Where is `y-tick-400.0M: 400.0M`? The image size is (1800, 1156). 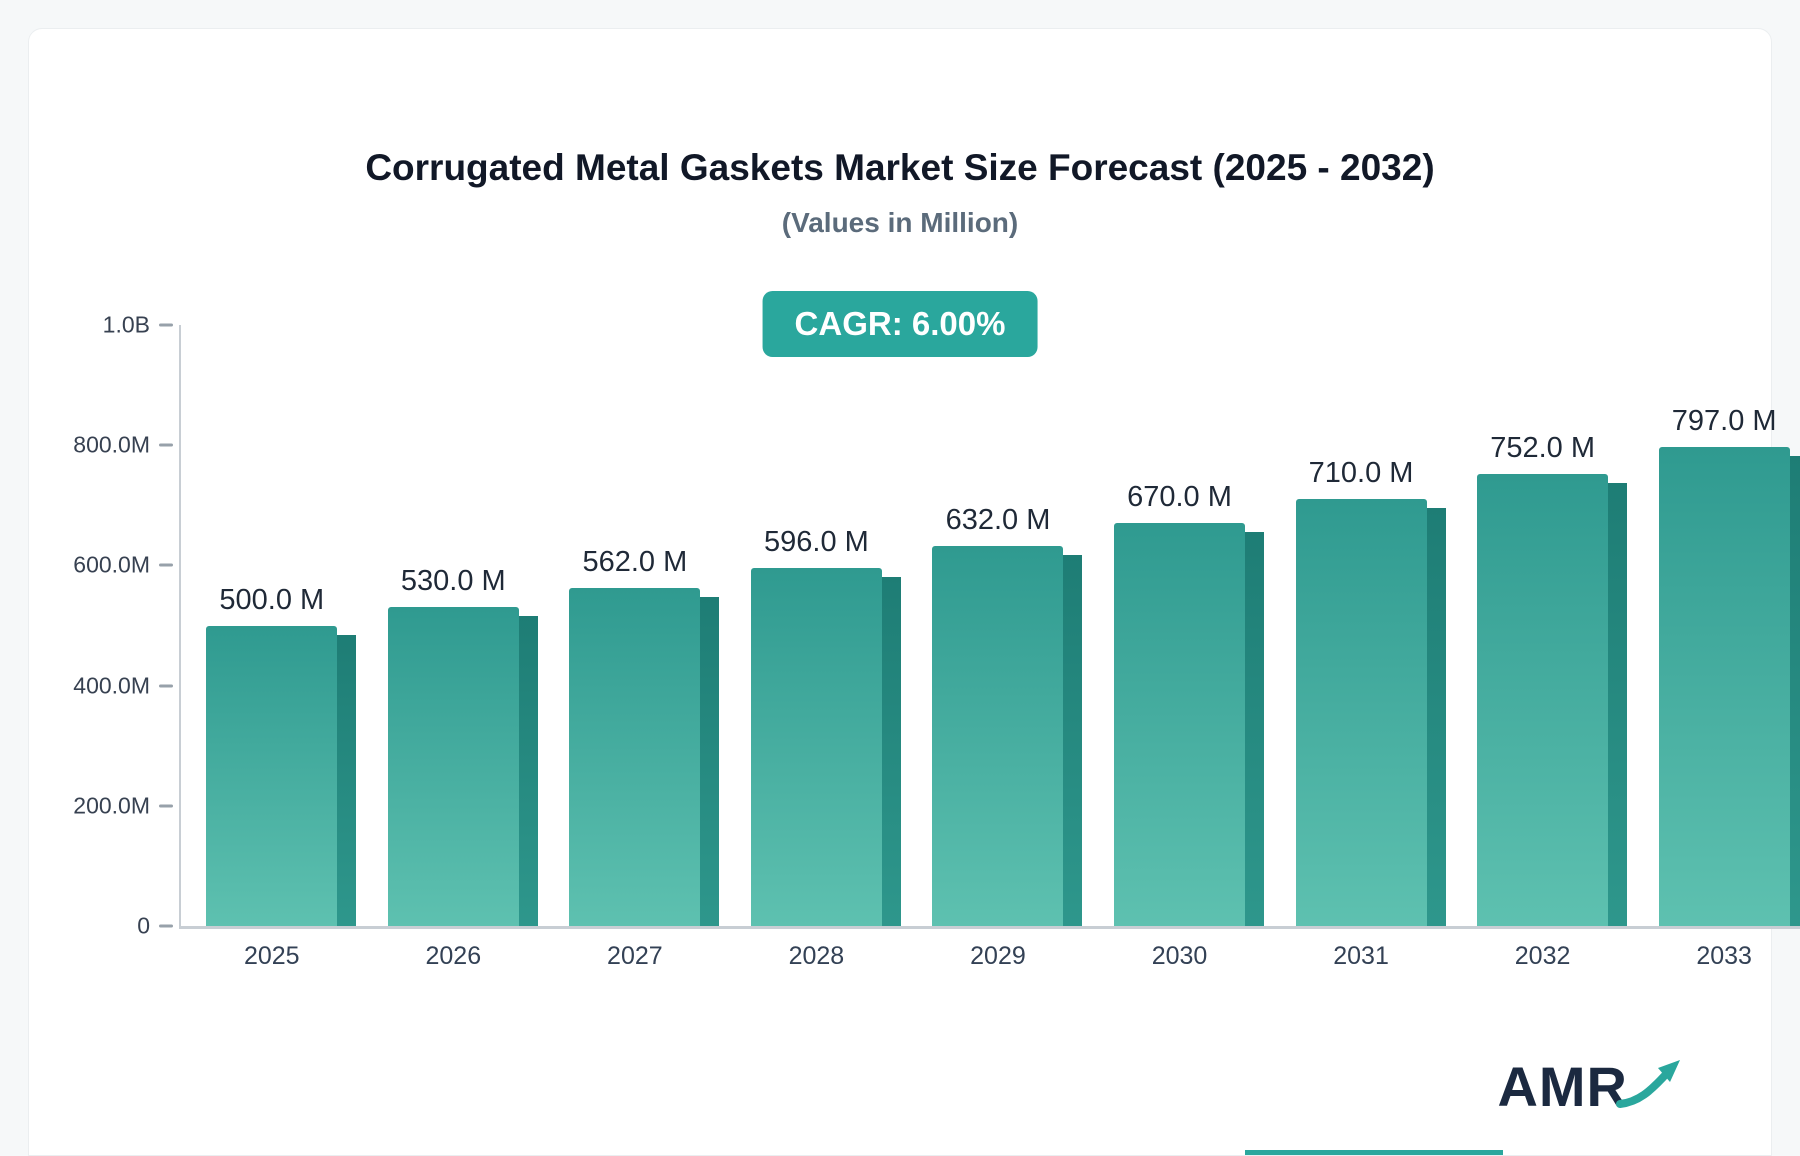 y-tick-400.0M: 400.0M is located at coordinates (108, 685).